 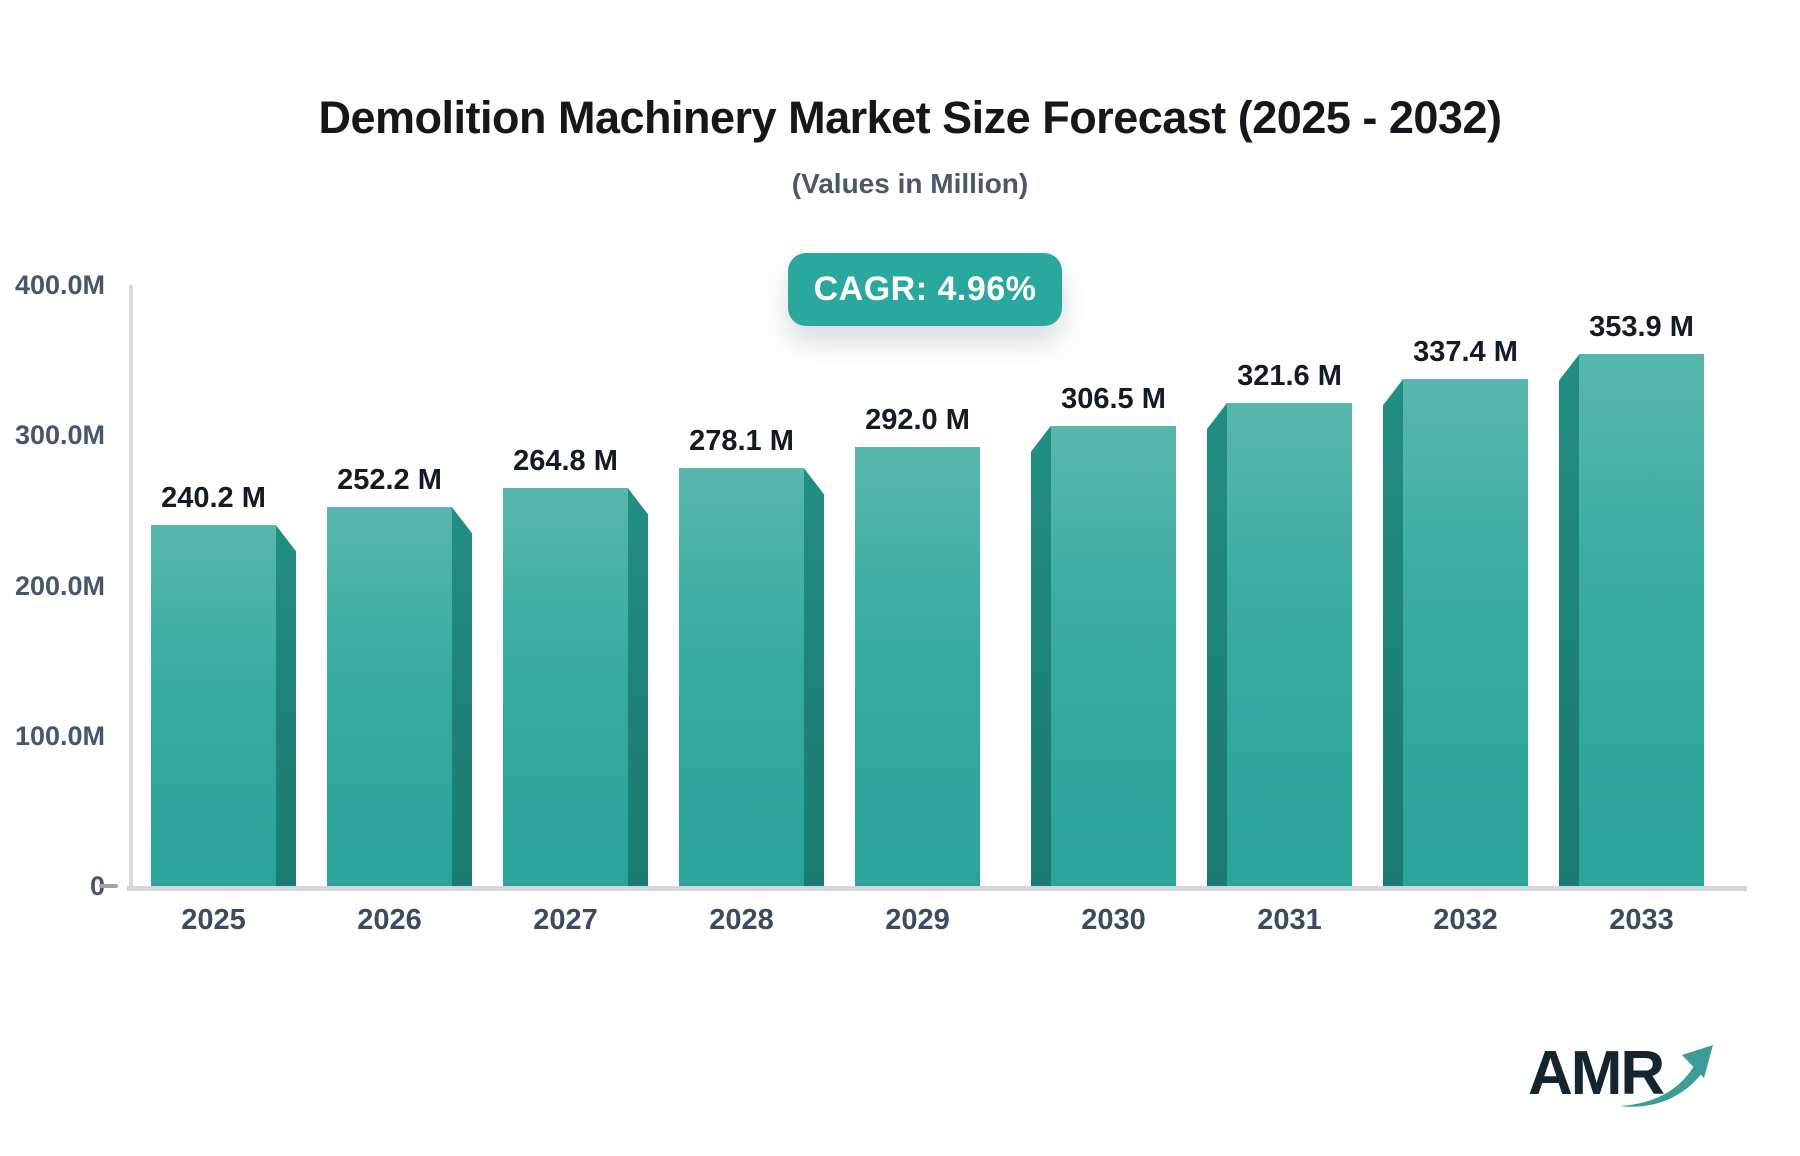 I want to click on bar-3d-side-2027, so click(x=638, y=687).